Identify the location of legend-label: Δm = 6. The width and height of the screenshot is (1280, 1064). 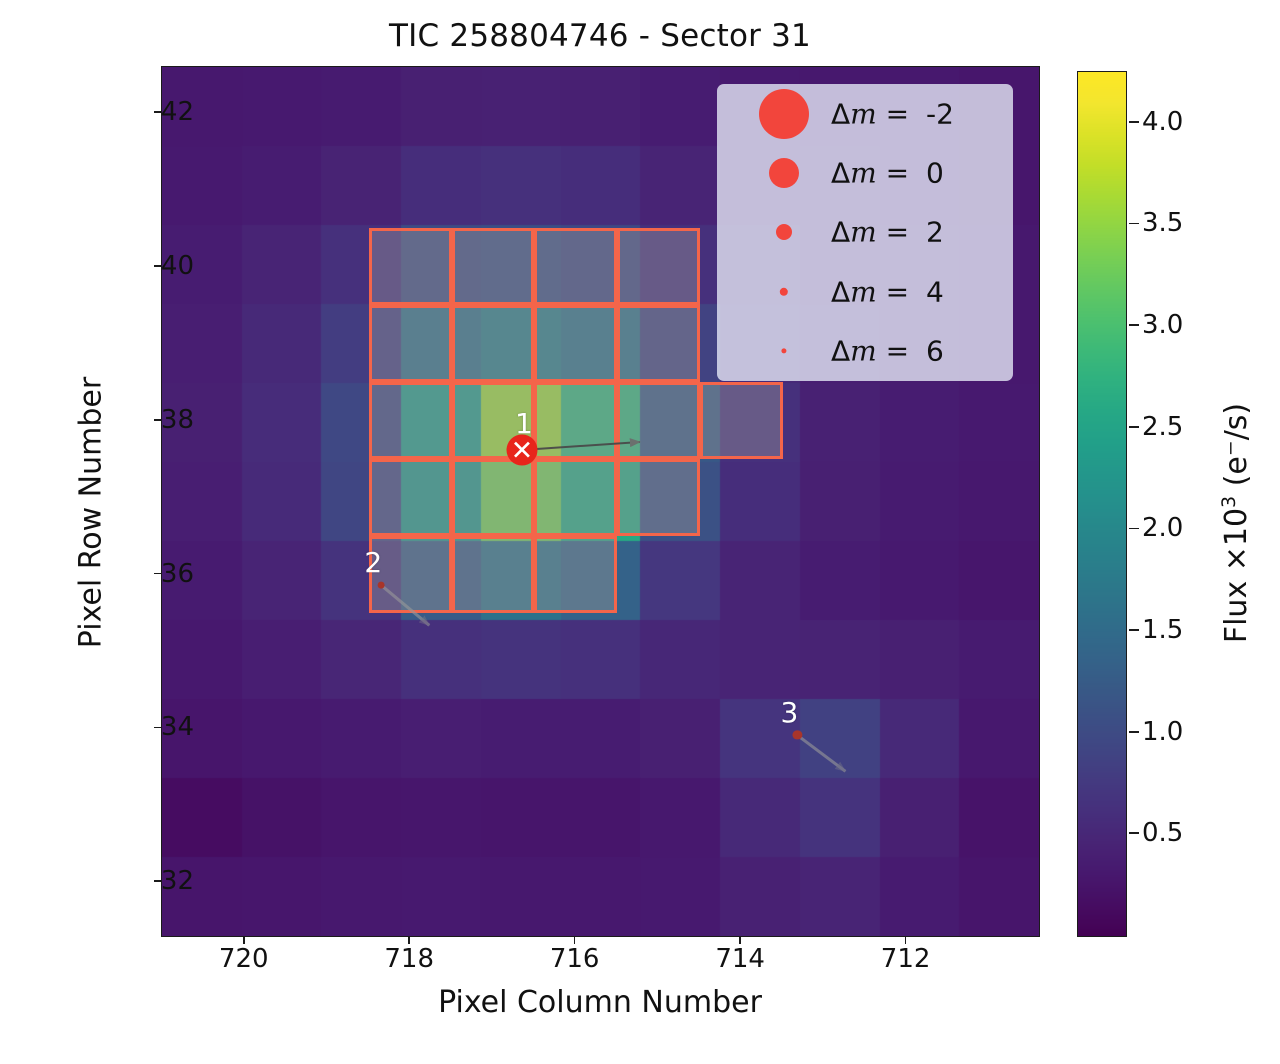
(887, 351).